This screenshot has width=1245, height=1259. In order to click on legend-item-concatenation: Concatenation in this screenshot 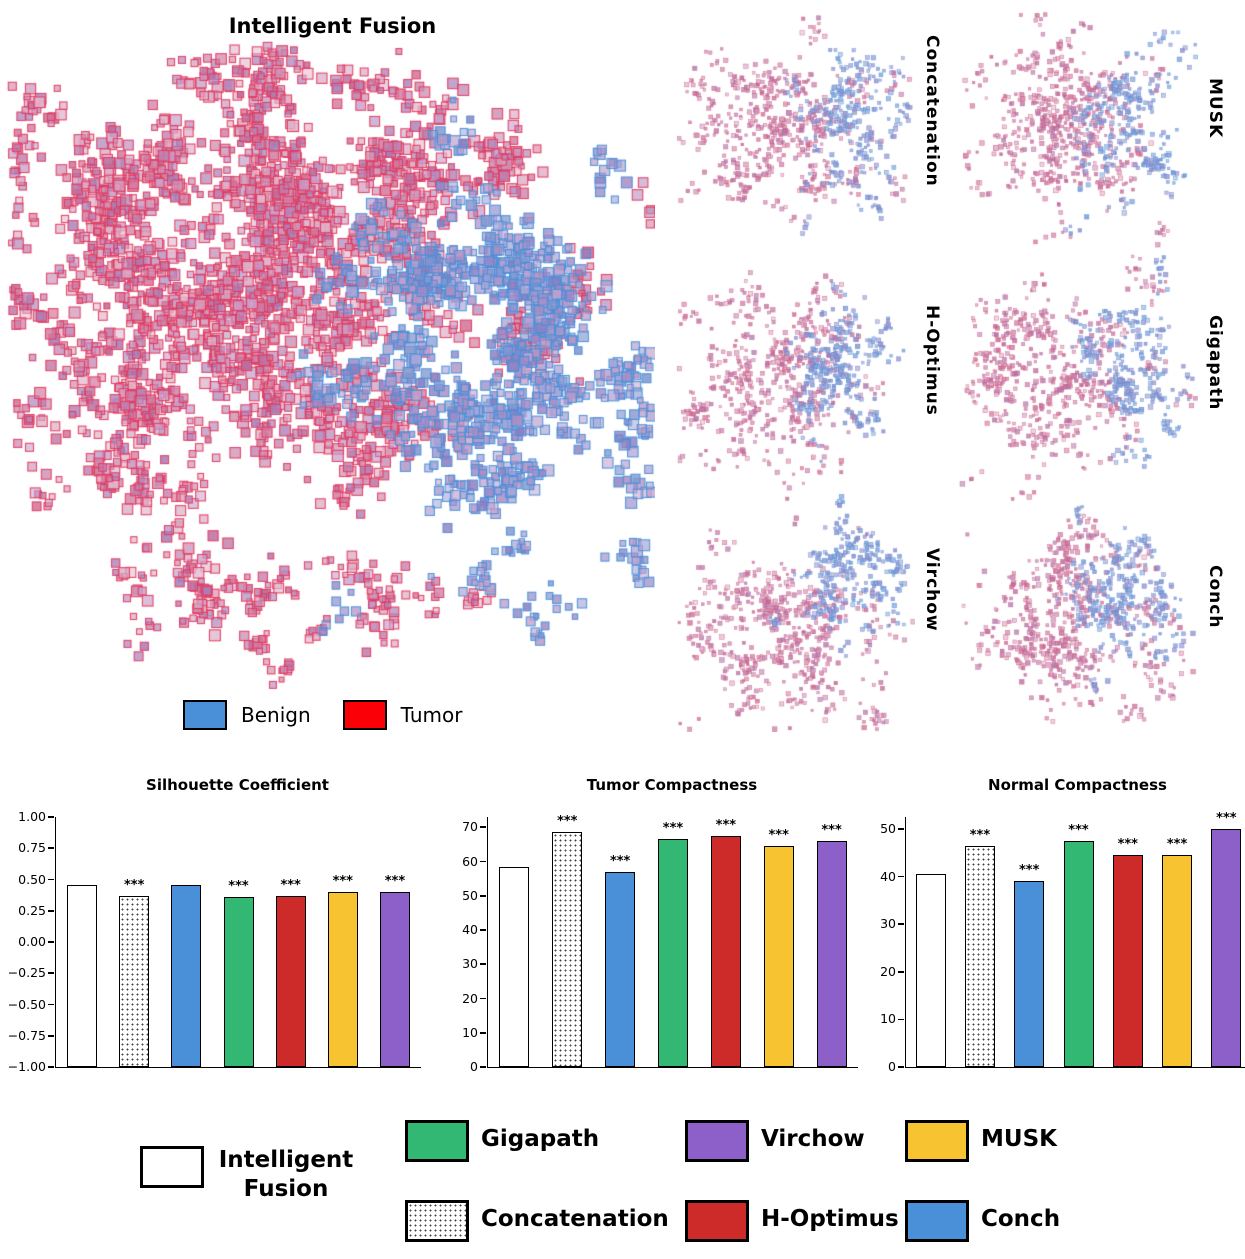, I will do `click(537, 1221)`.